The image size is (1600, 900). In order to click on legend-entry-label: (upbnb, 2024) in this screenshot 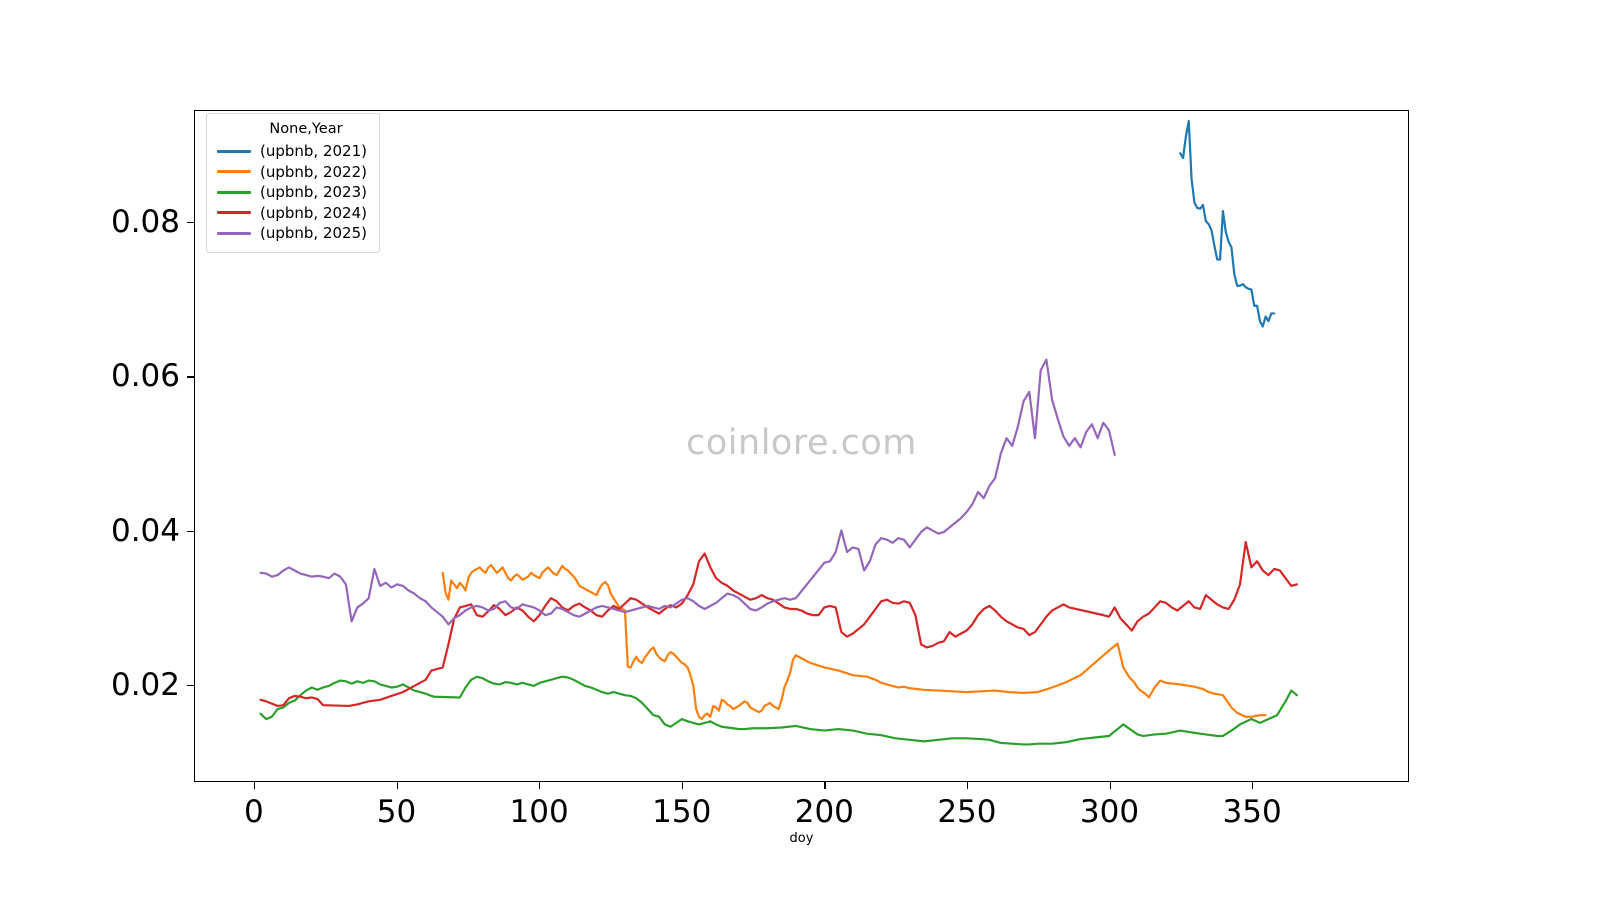, I will do `click(313, 212)`.